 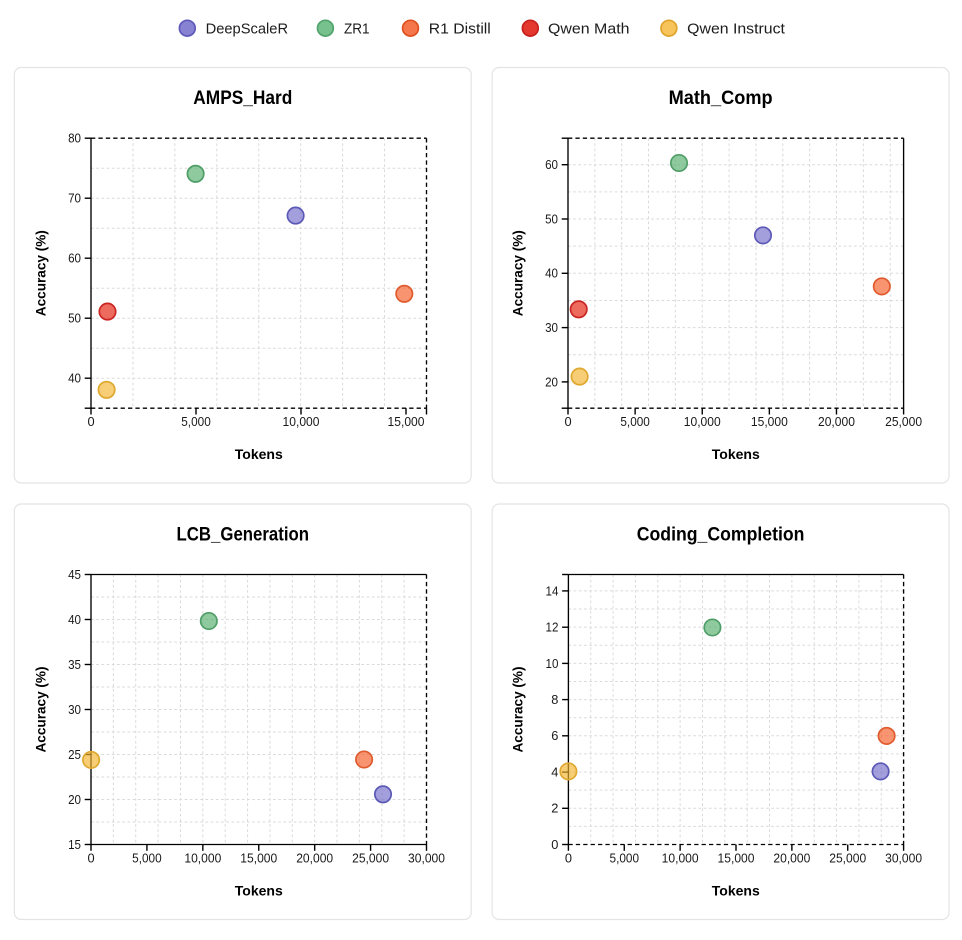 I want to click on svg-text: 4, so click(x=554, y=772).